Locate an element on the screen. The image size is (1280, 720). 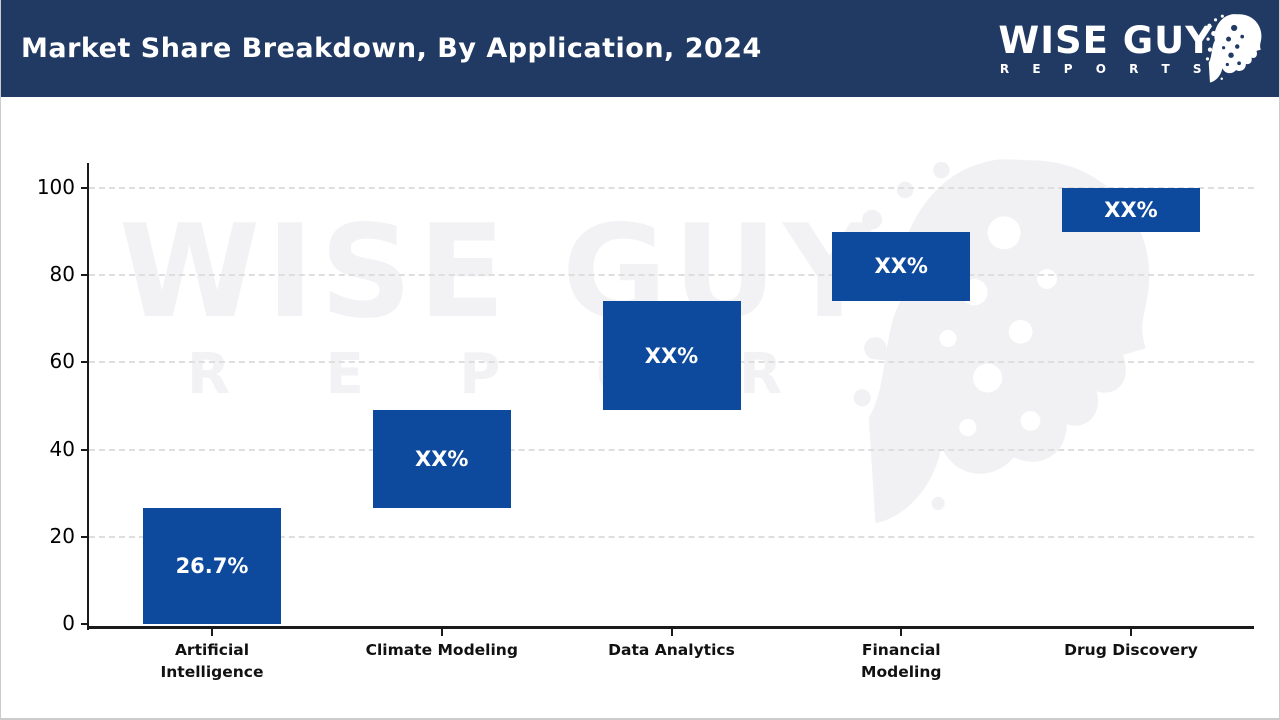
x-category-label: Climate Modeling is located at coordinates (441, 650).